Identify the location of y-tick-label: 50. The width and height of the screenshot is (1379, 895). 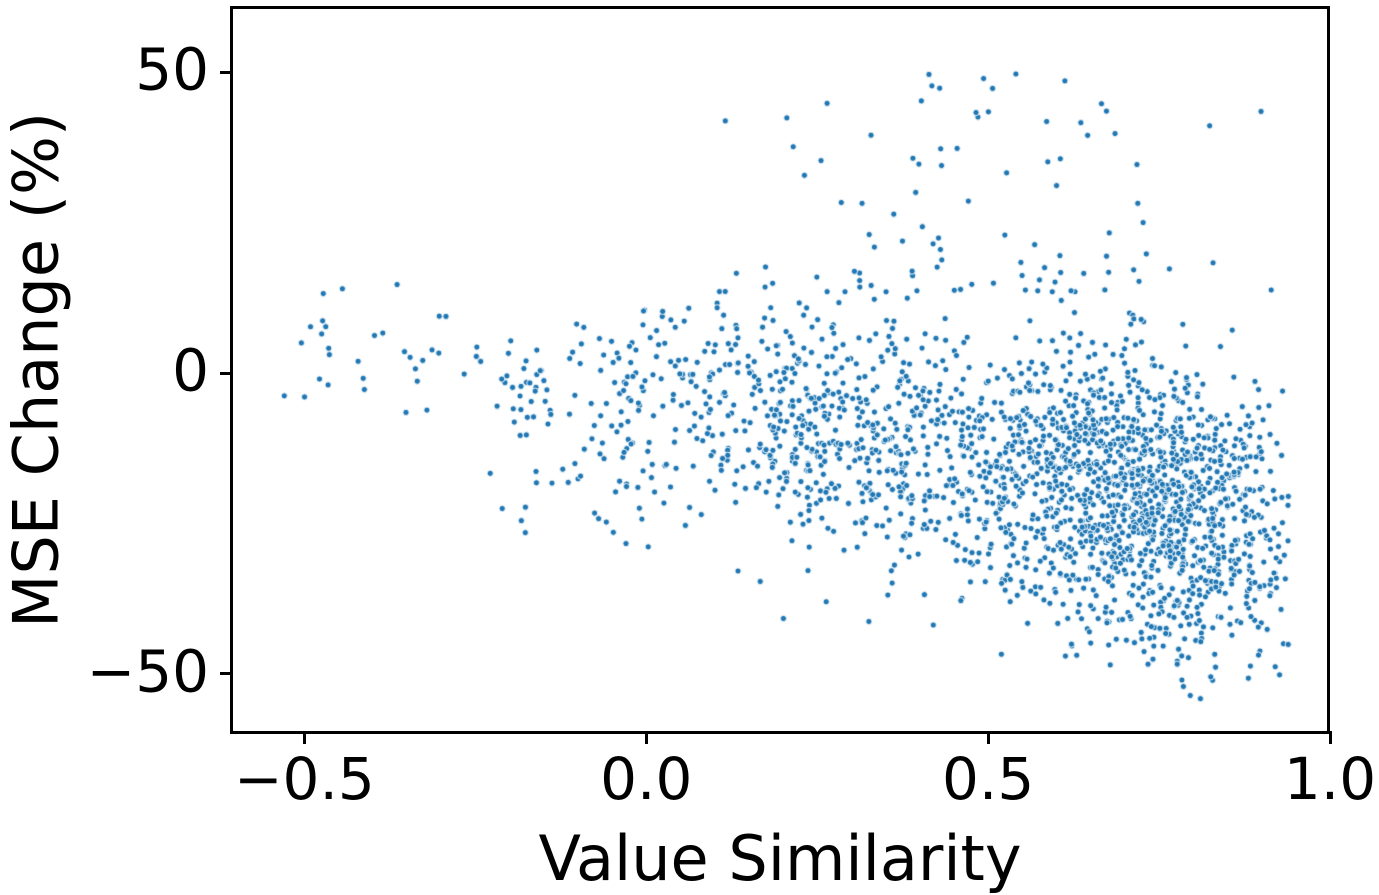
(172, 69).